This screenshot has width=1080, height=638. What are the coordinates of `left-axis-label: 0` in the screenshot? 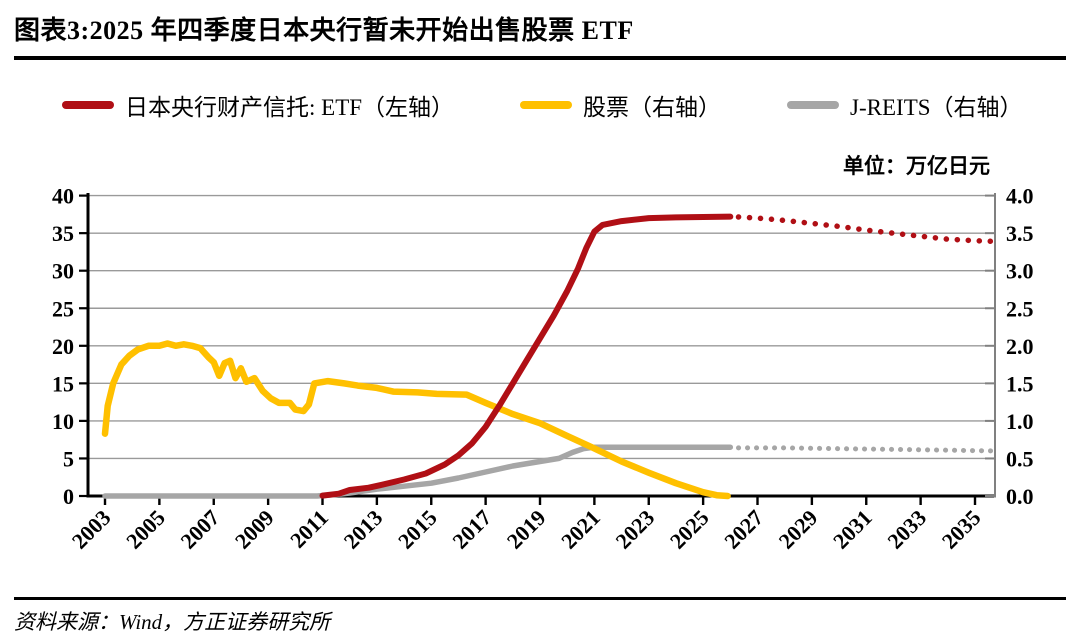 It's located at (68, 496).